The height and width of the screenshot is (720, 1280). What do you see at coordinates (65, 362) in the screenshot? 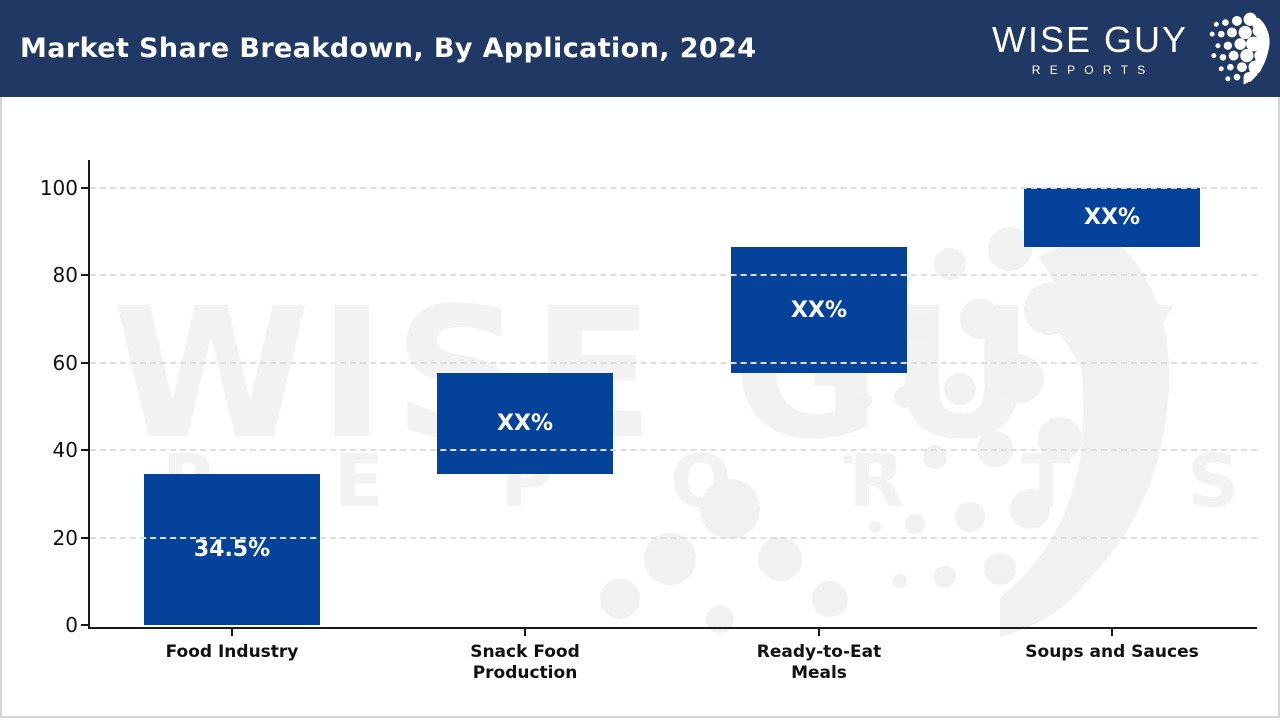
I see `y-tick-label: 60` at bounding box center [65, 362].